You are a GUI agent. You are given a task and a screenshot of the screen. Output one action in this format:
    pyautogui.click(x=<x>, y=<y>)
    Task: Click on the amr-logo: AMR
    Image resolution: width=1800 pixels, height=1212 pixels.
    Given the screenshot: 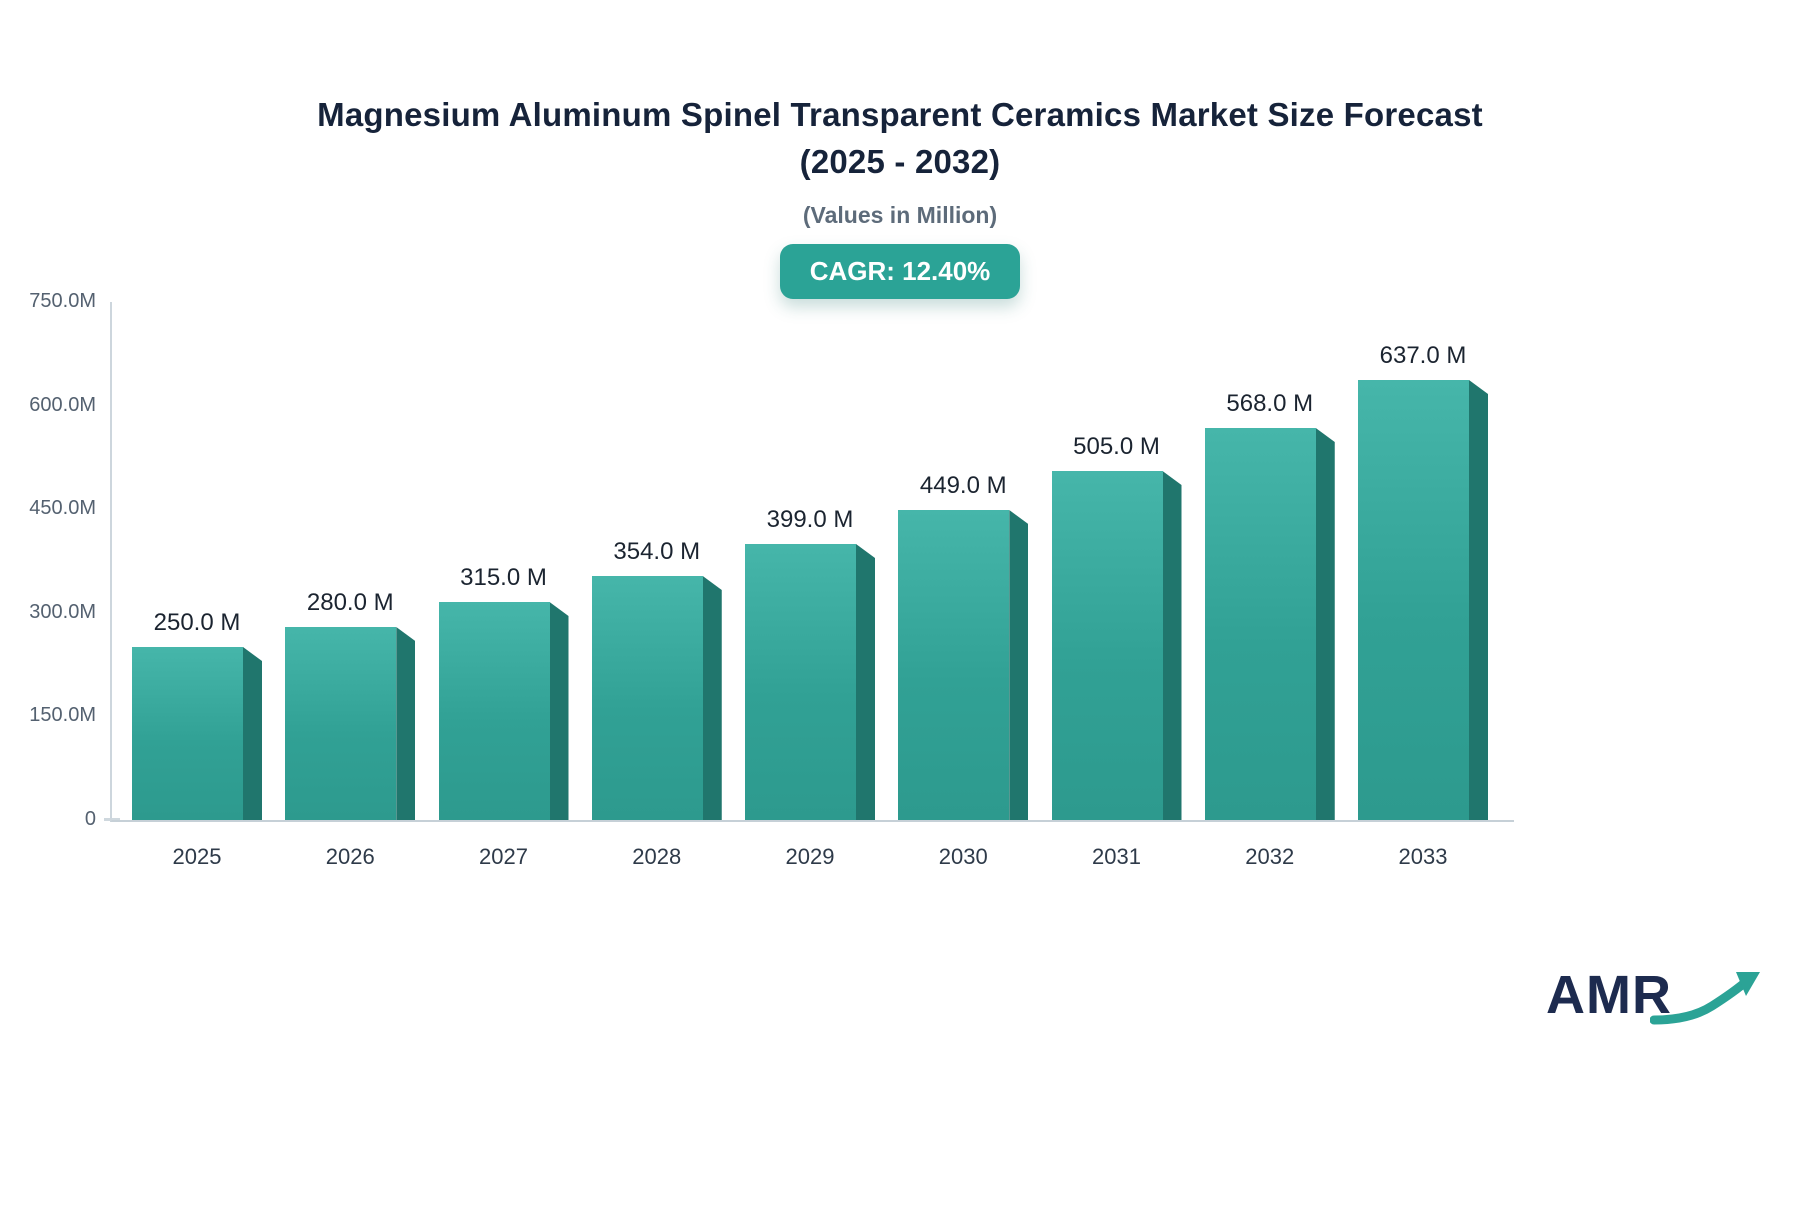 What is the action you would take?
    pyautogui.click(x=1653, y=999)
    